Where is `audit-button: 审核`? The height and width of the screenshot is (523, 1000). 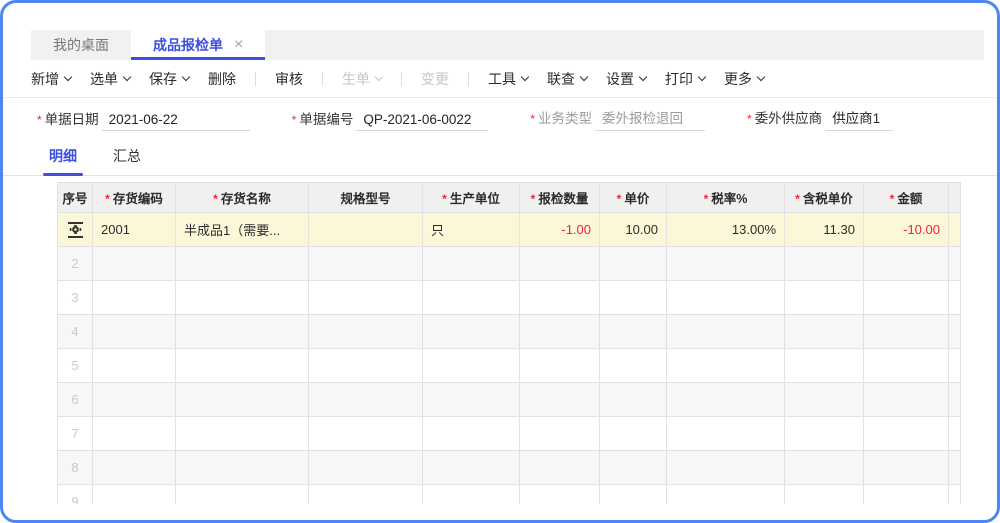
audit-button: 审核 is located at coordinates (289, 79).